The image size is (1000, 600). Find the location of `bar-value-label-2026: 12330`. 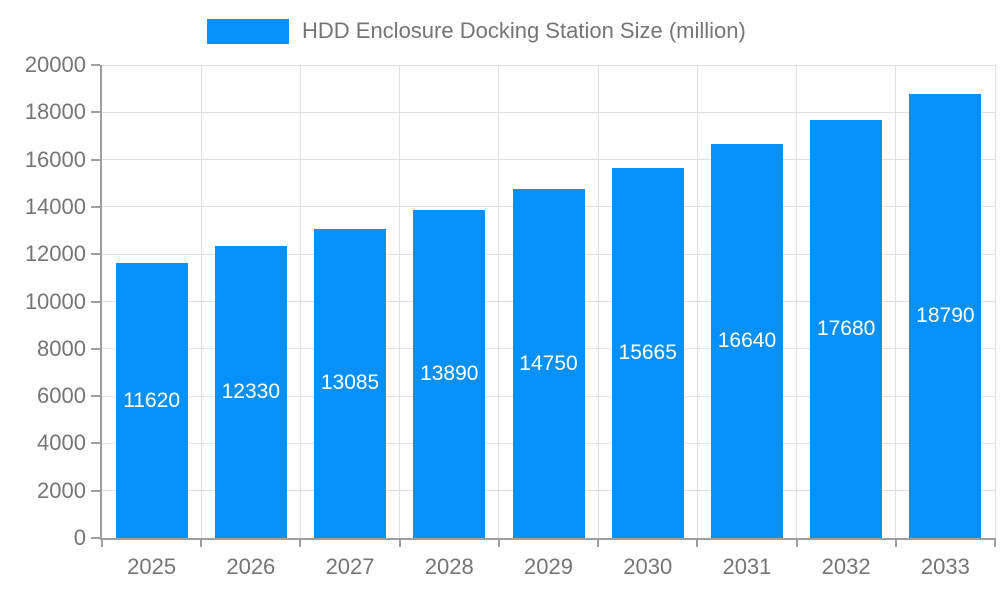

bar-value-label-2026: 12330 is located at coordinates (251, 392).